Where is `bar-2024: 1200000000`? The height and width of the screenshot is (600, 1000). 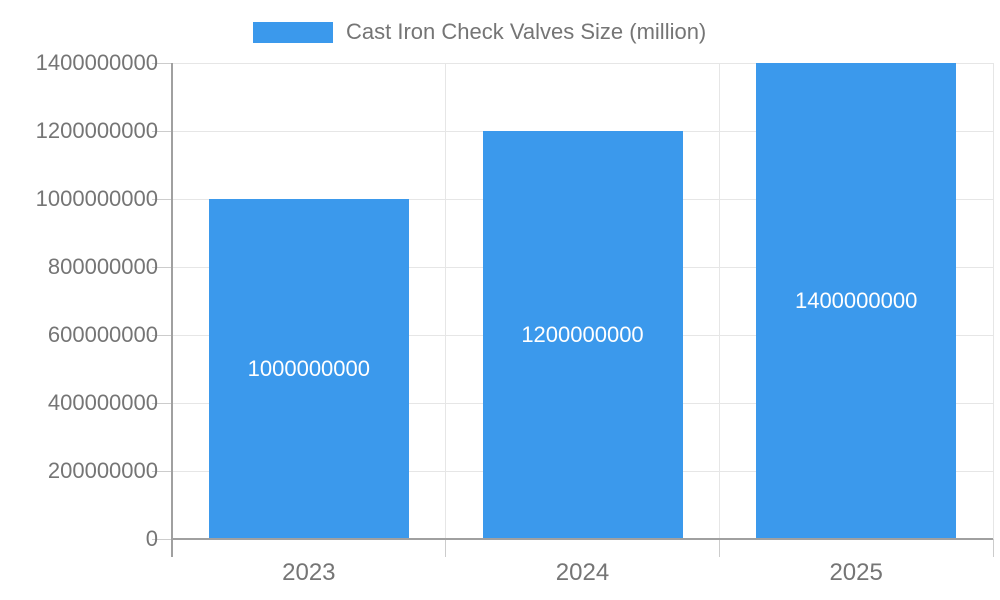 bar-2024: 1200000000 is located at coordinates (582, 335).